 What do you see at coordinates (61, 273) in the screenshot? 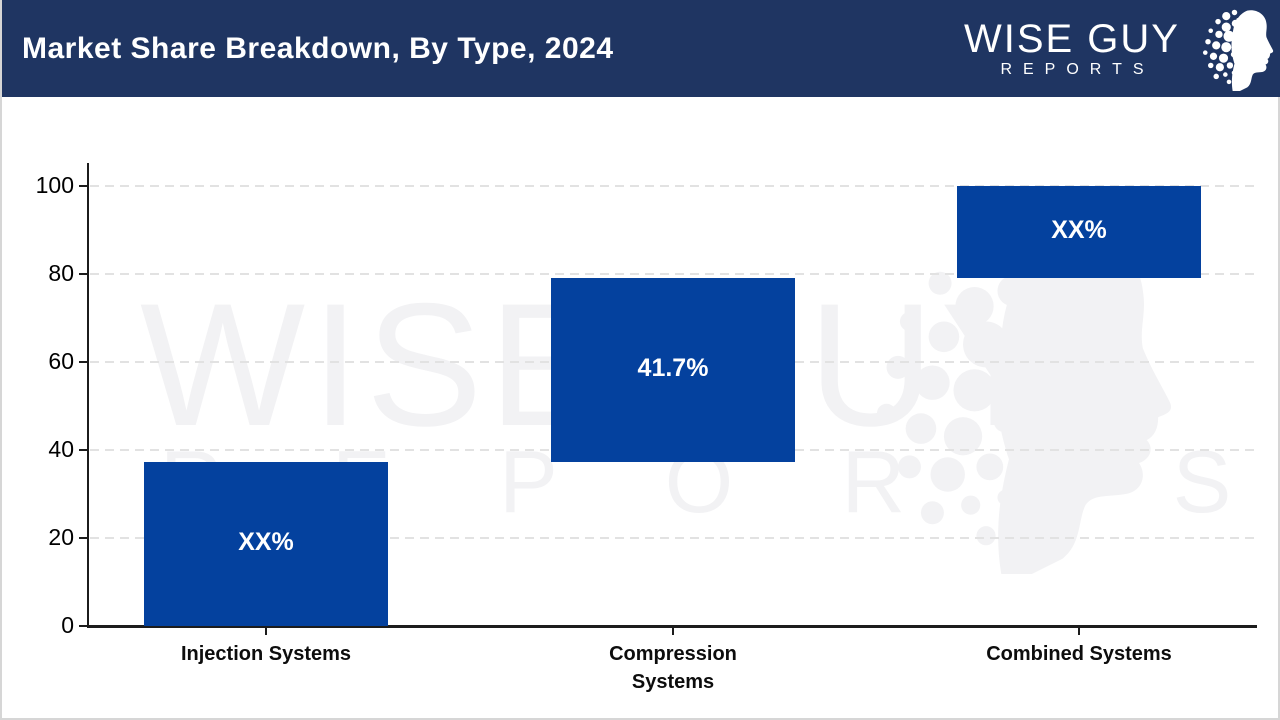
I see `y-axis-tick-label: 80` at bounding box center [61, 273].